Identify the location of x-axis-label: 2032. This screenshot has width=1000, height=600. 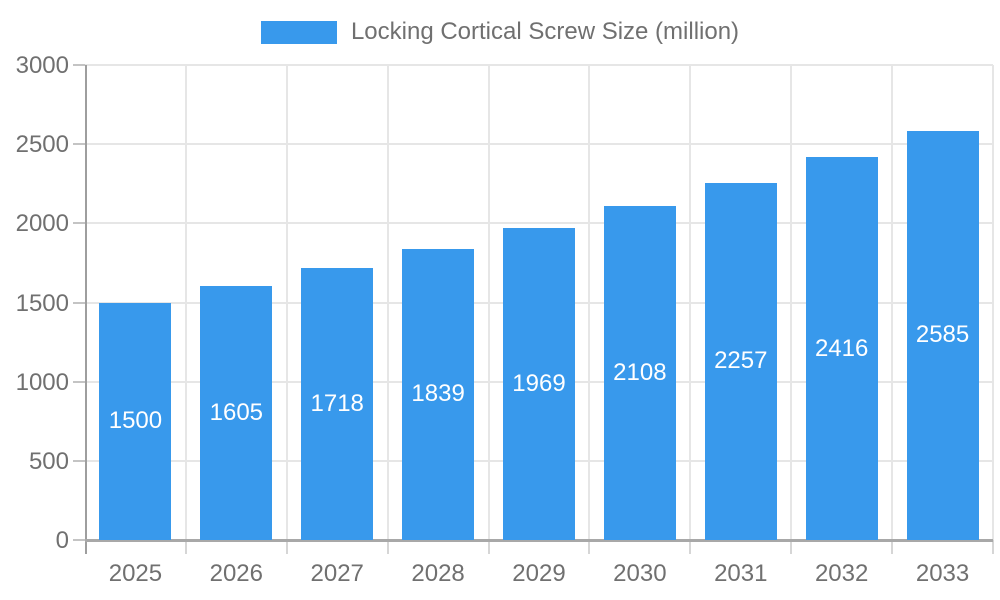
(841, 573).